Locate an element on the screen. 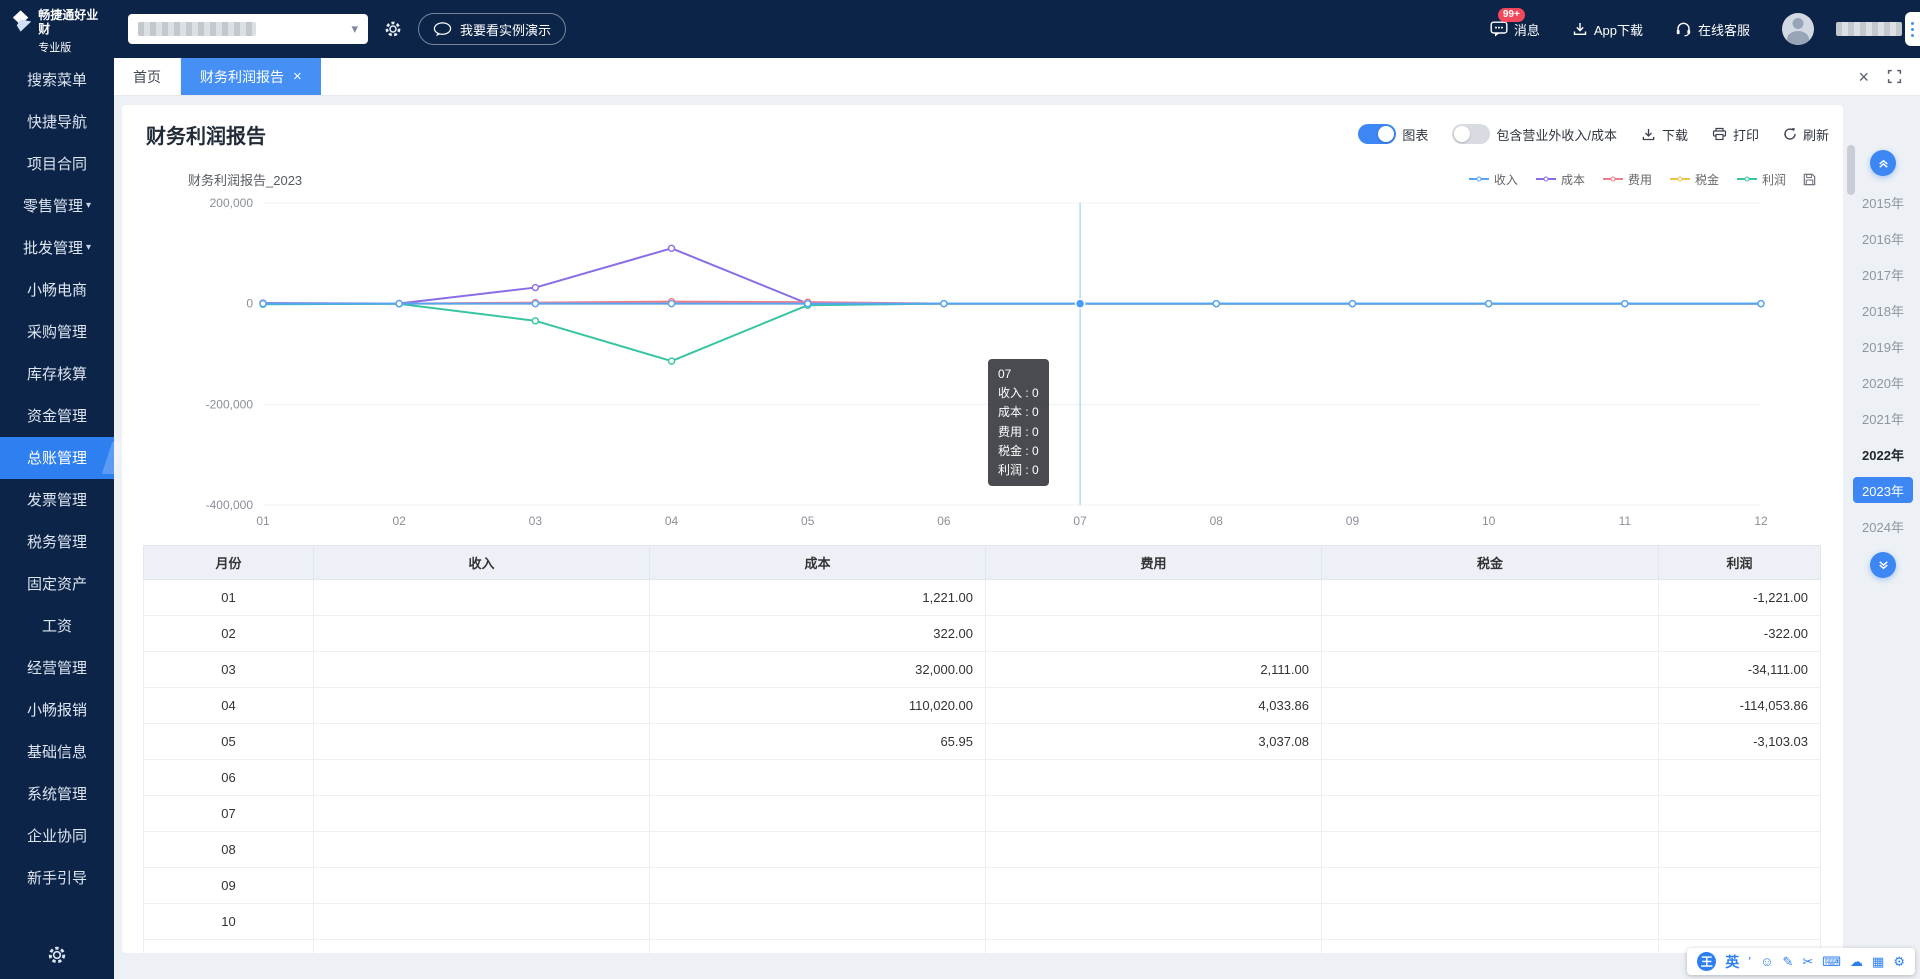 The height and width of the screenshot is (979, 1920). double-chevron-down-icon is located at coordinates (1883, 564).